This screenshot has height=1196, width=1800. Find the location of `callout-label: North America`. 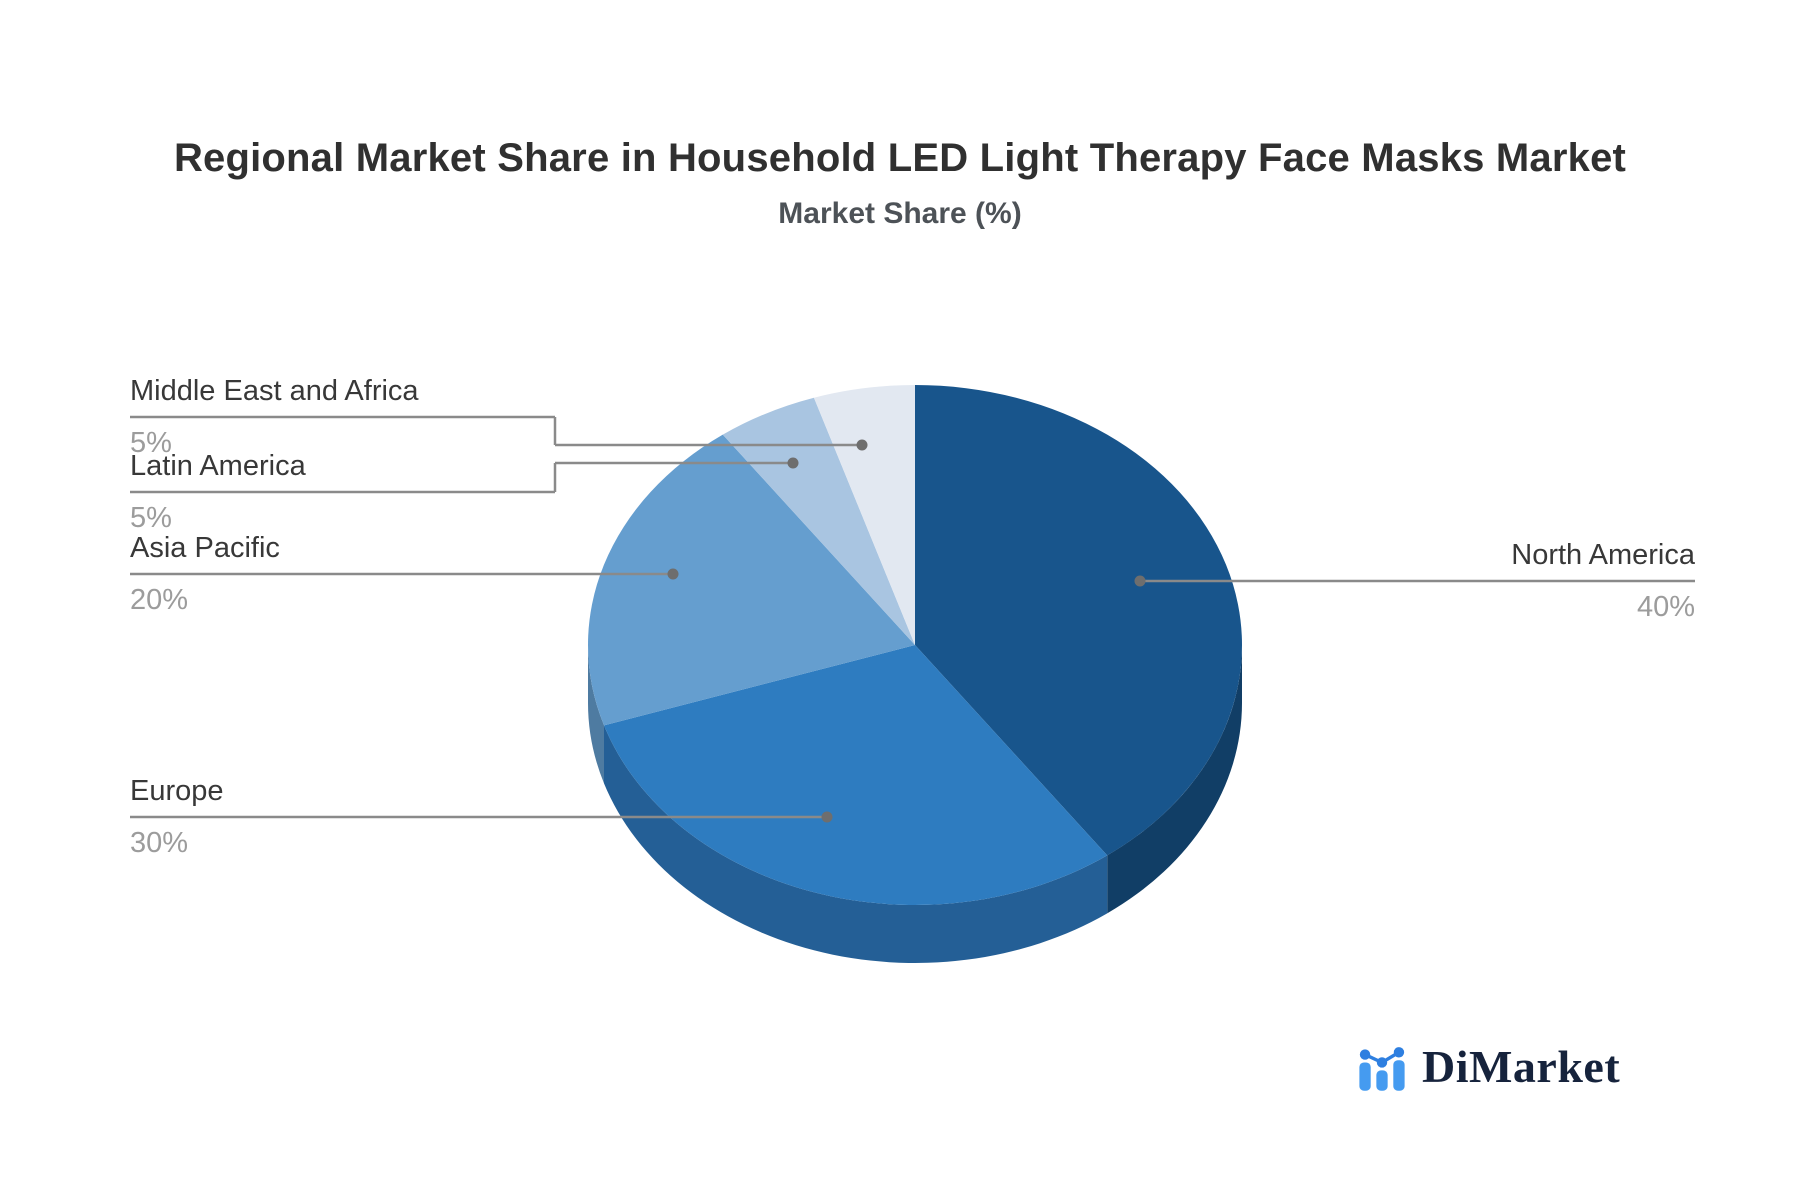

callout-label: North America is located at coordinates (1603, 555).